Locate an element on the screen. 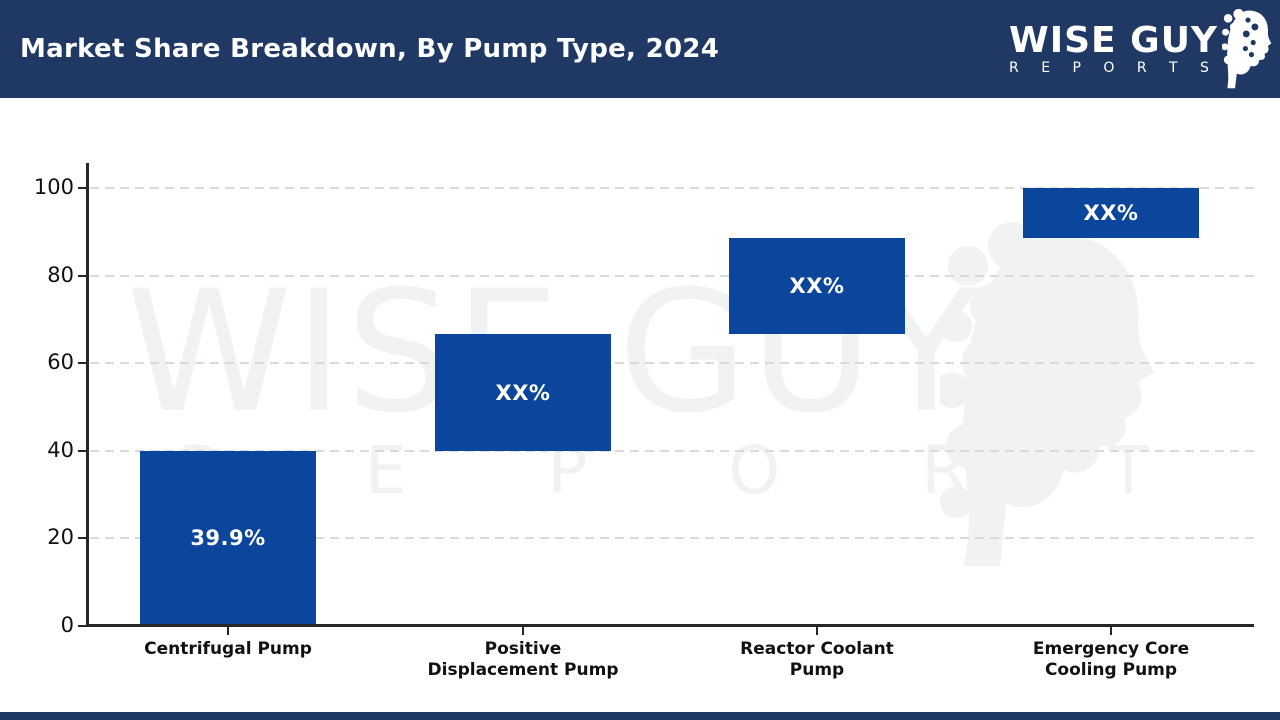 The width and height of the screenshot is (1280, 720). brand-subname: R E P O R T S is located at coordinates (1113, 68).